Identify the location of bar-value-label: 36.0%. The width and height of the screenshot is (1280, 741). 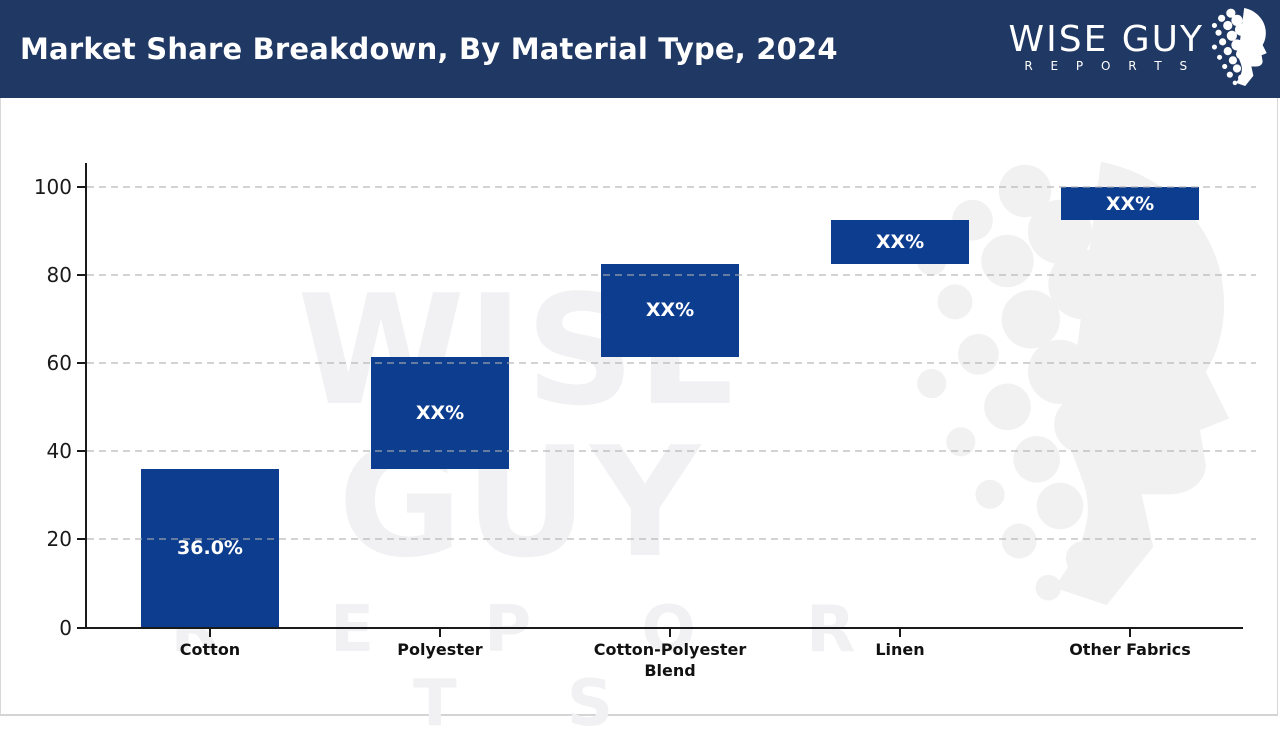
(210, 548).